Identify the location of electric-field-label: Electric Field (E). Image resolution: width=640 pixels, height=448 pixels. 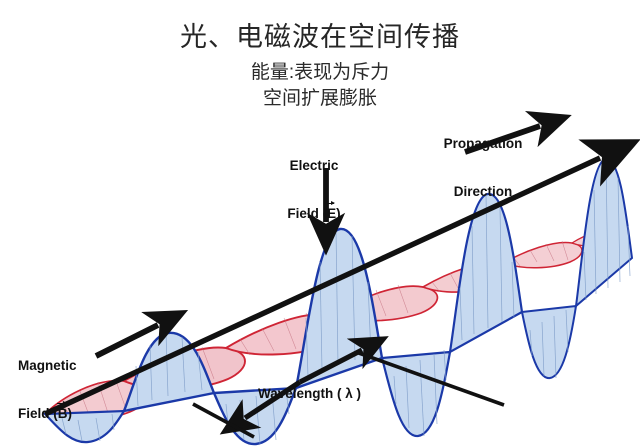
(314, 189).